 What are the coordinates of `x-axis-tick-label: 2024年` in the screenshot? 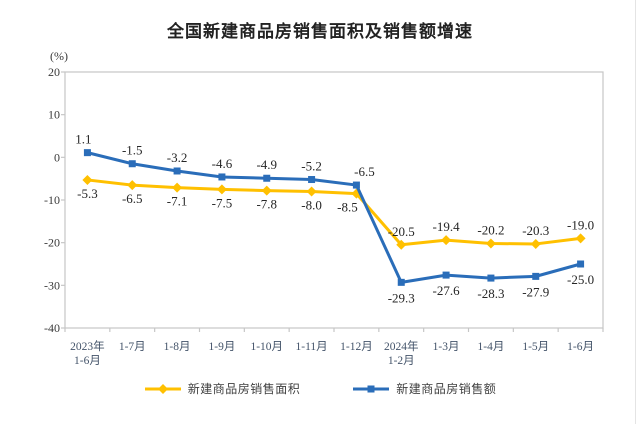 It's located at (401, 346).